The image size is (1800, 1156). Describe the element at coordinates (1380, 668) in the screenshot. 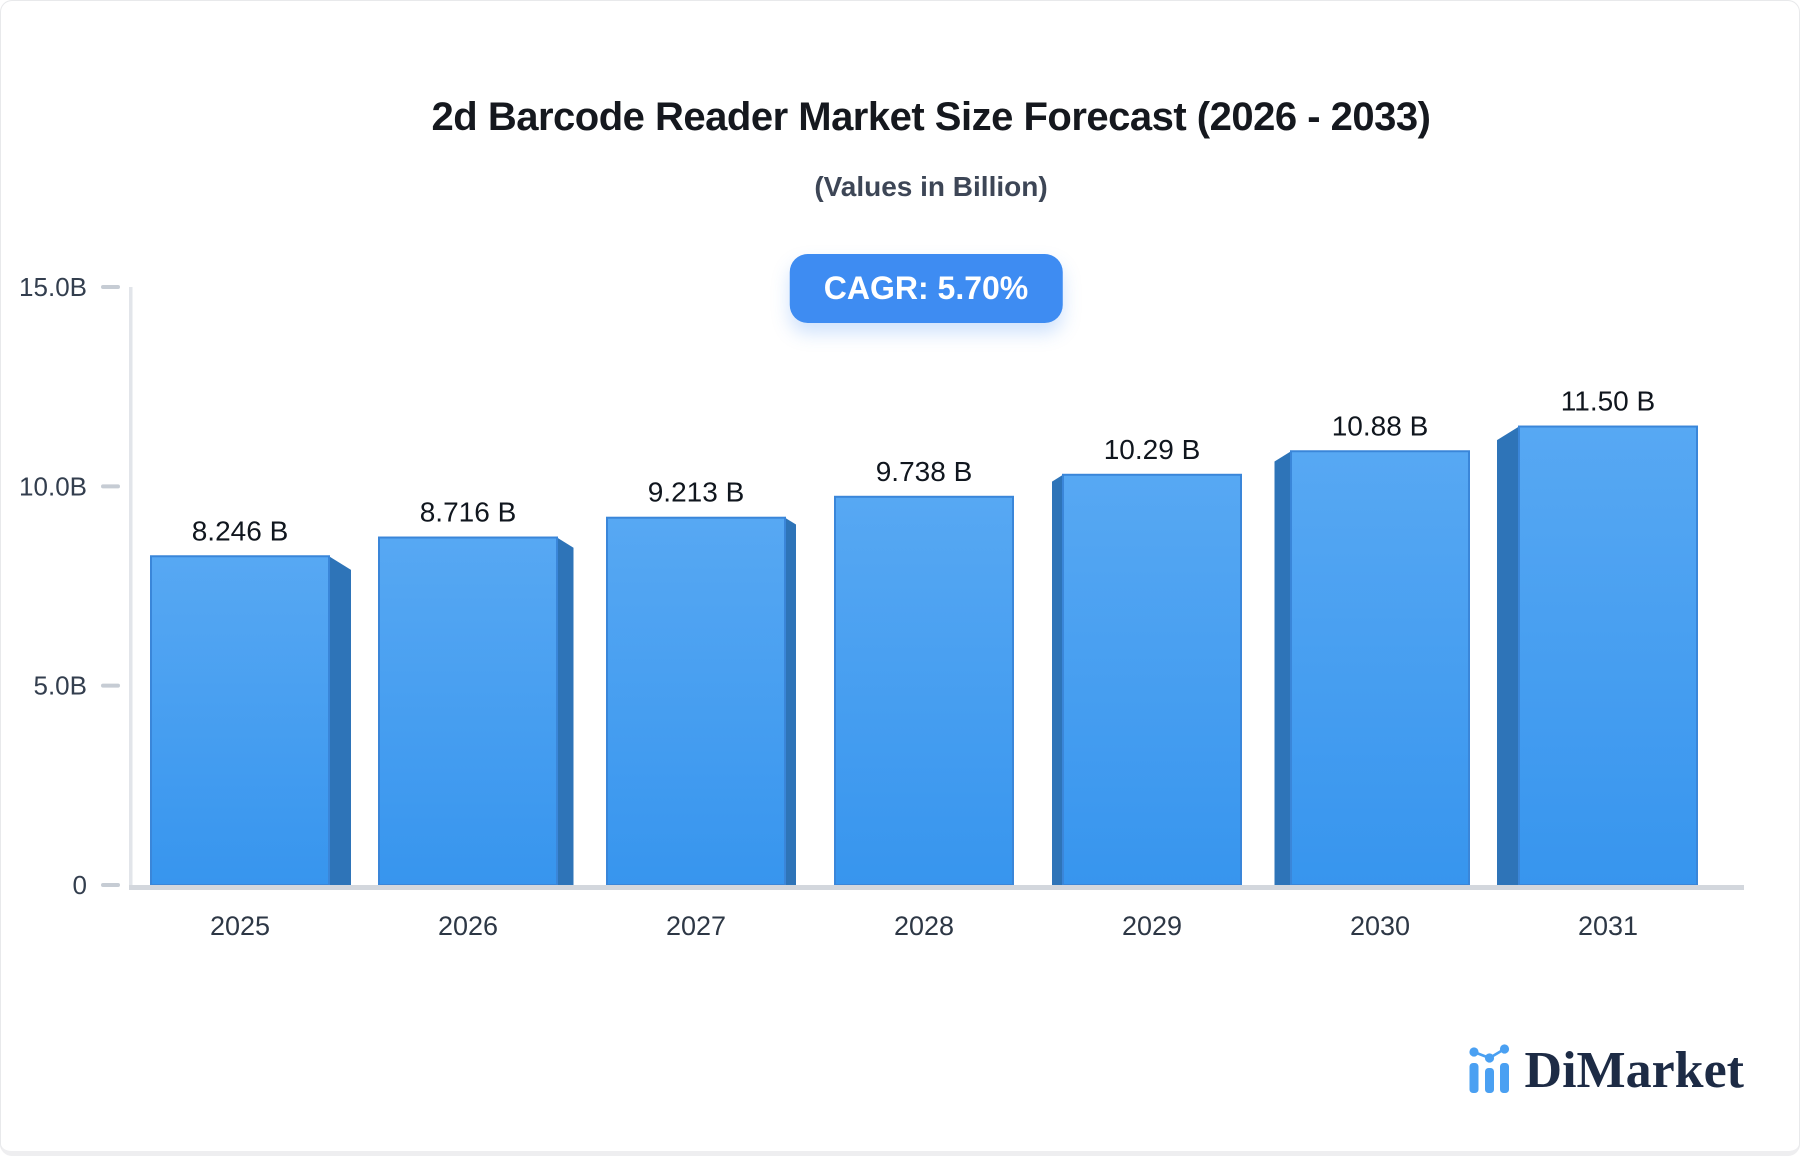

I see `bar-2030` at that location.